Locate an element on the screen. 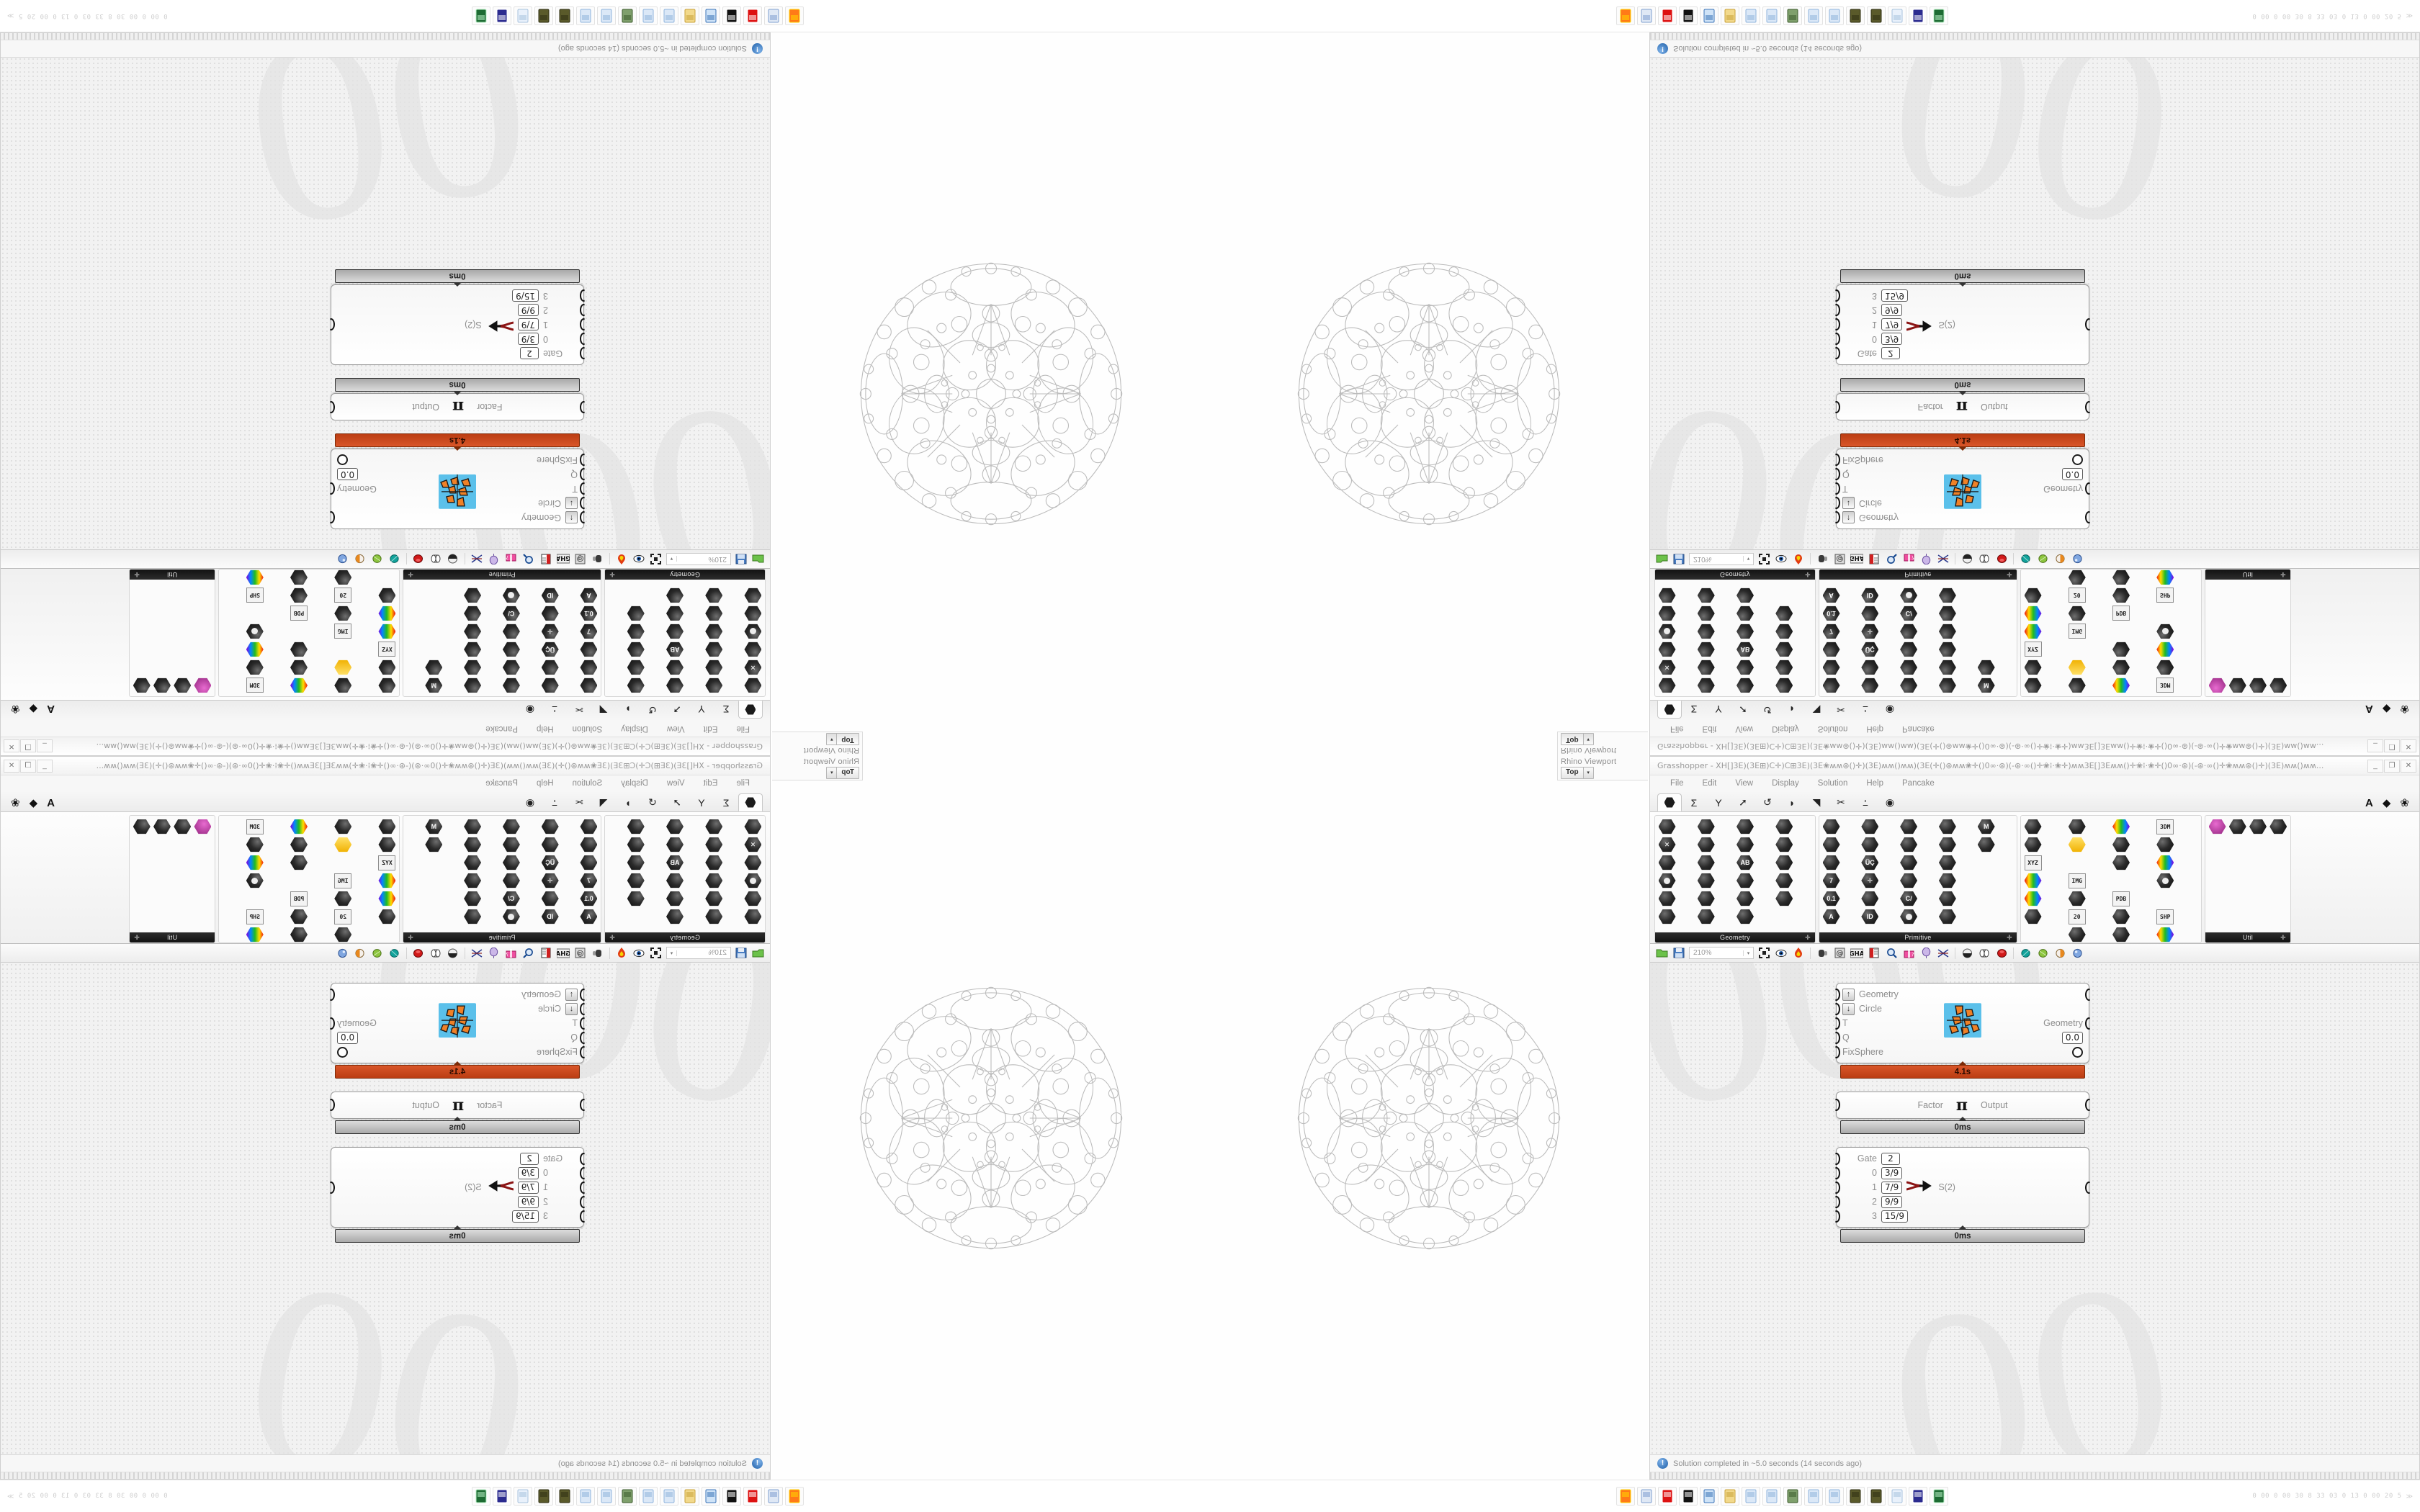  curve-icon is located at coordinates (1785, 862).